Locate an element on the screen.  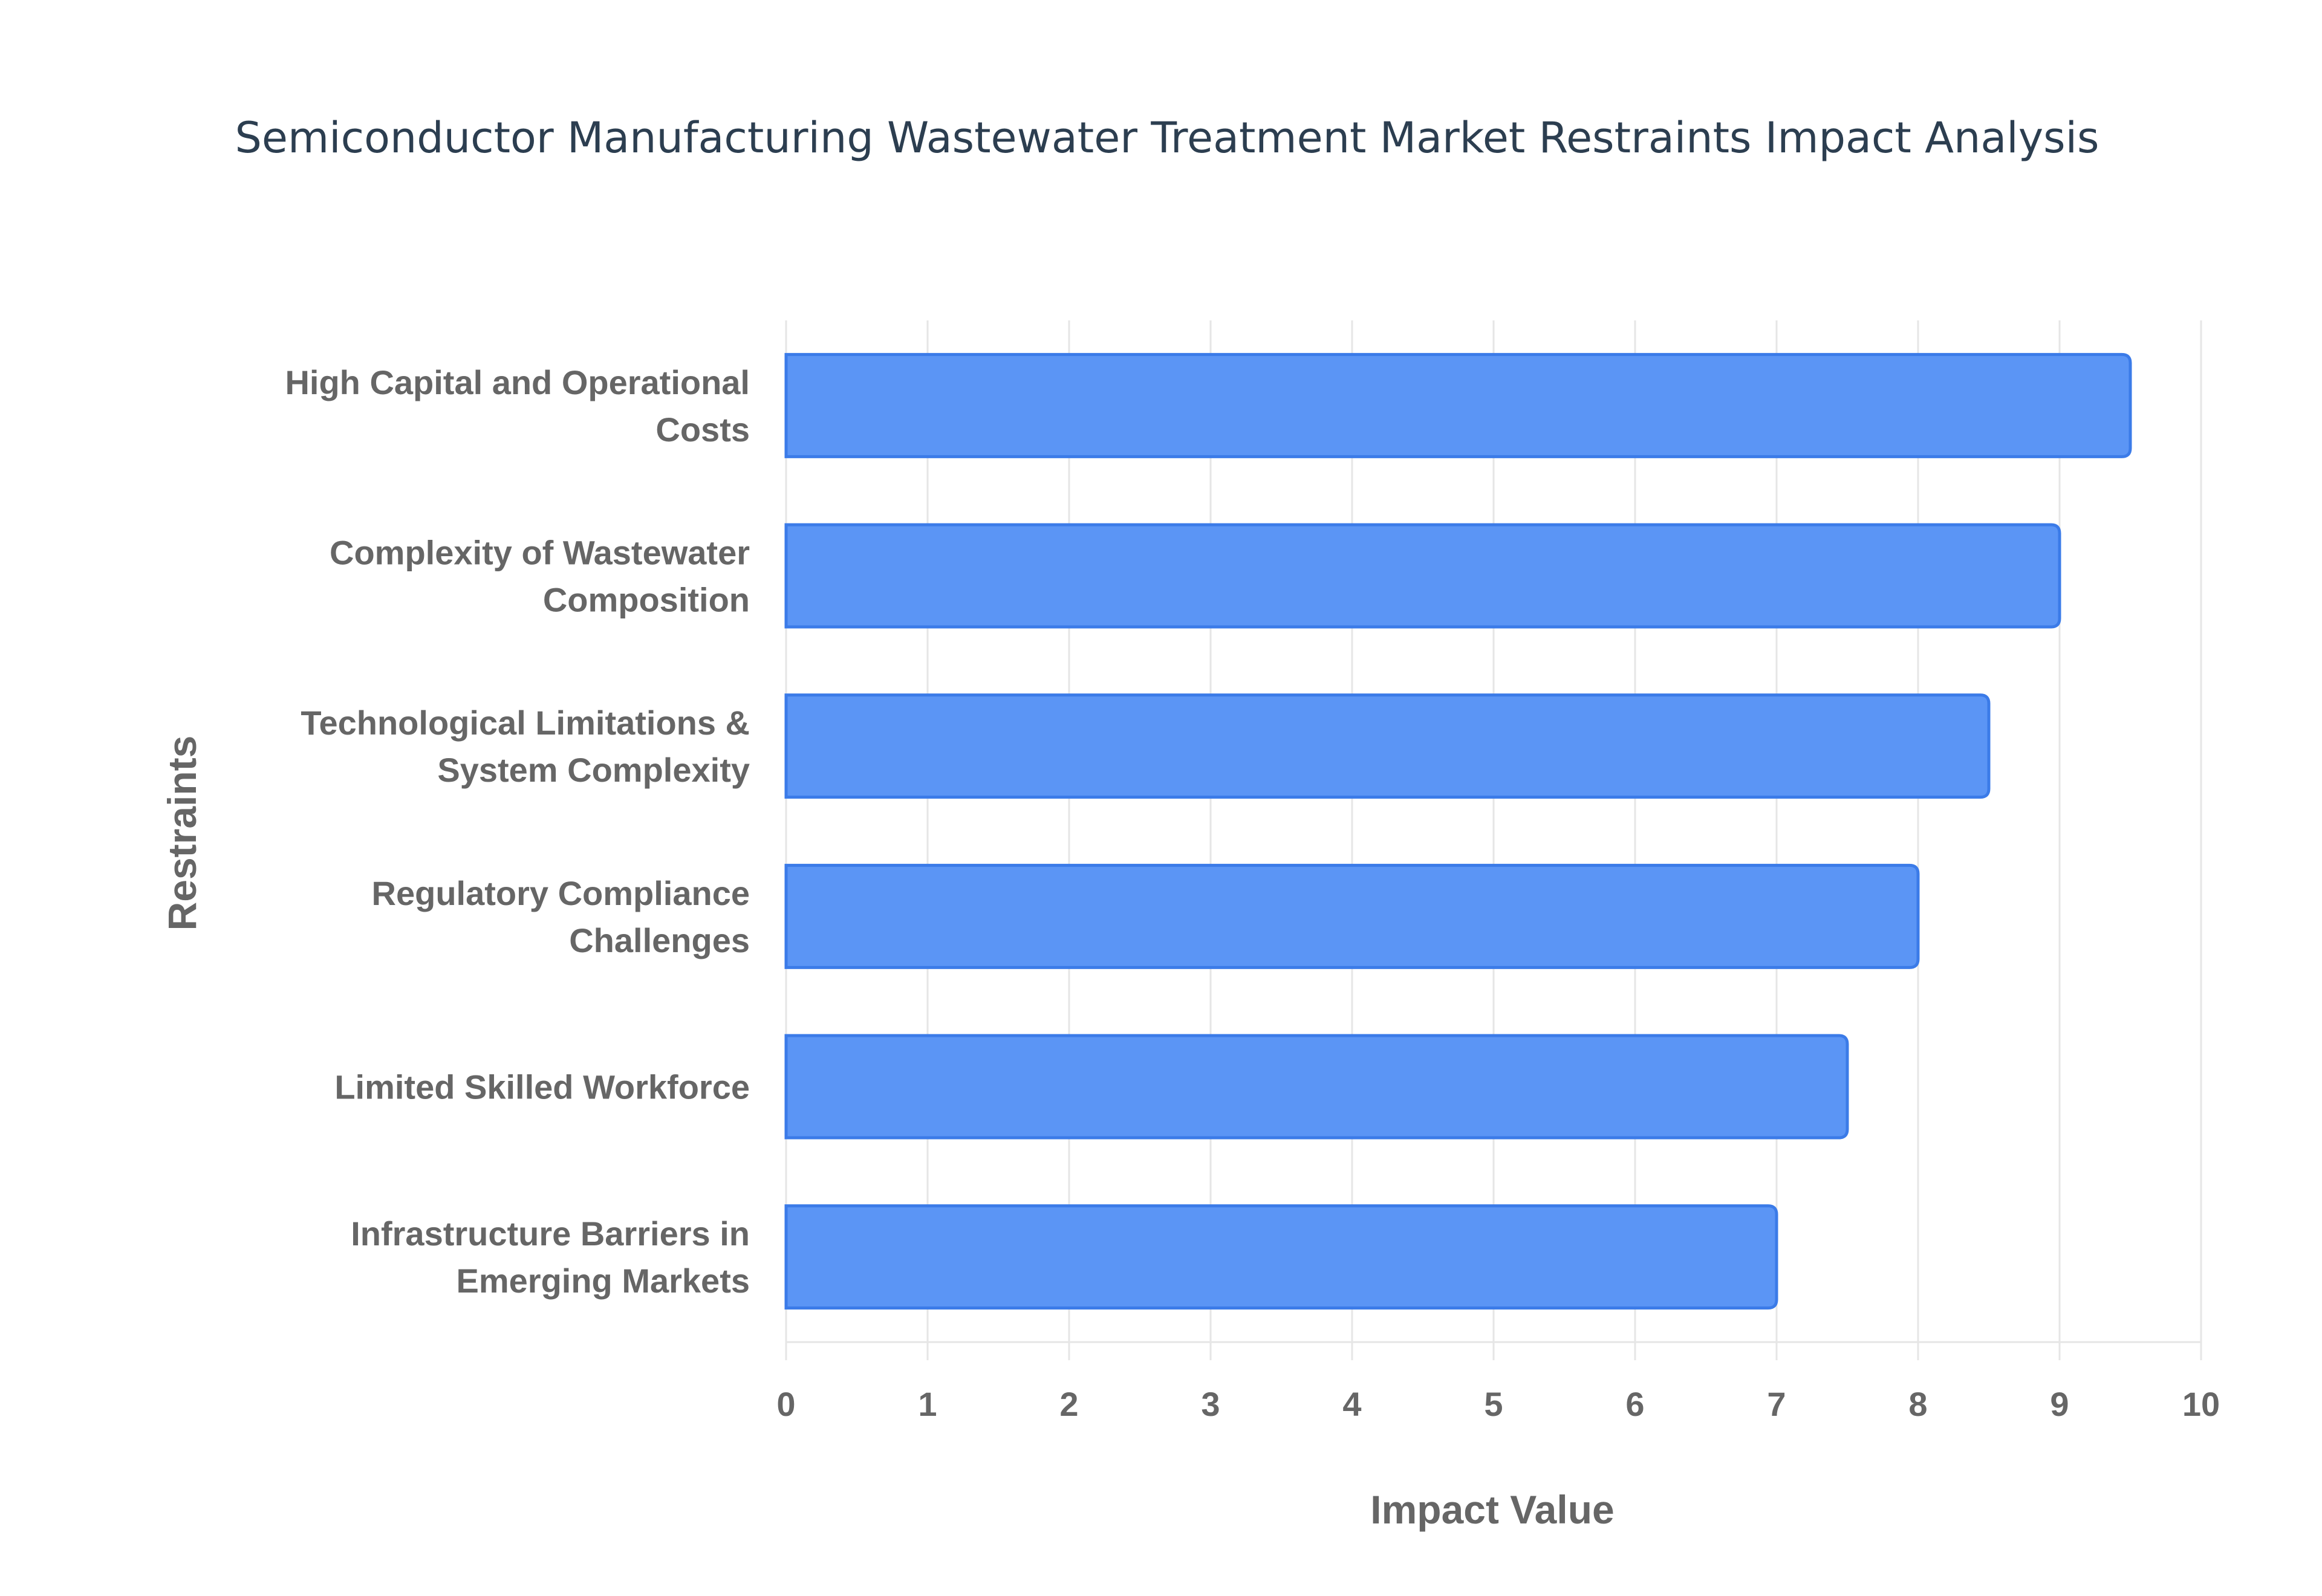
y-axis-title: Restraints is located at coordinates (182, 833).